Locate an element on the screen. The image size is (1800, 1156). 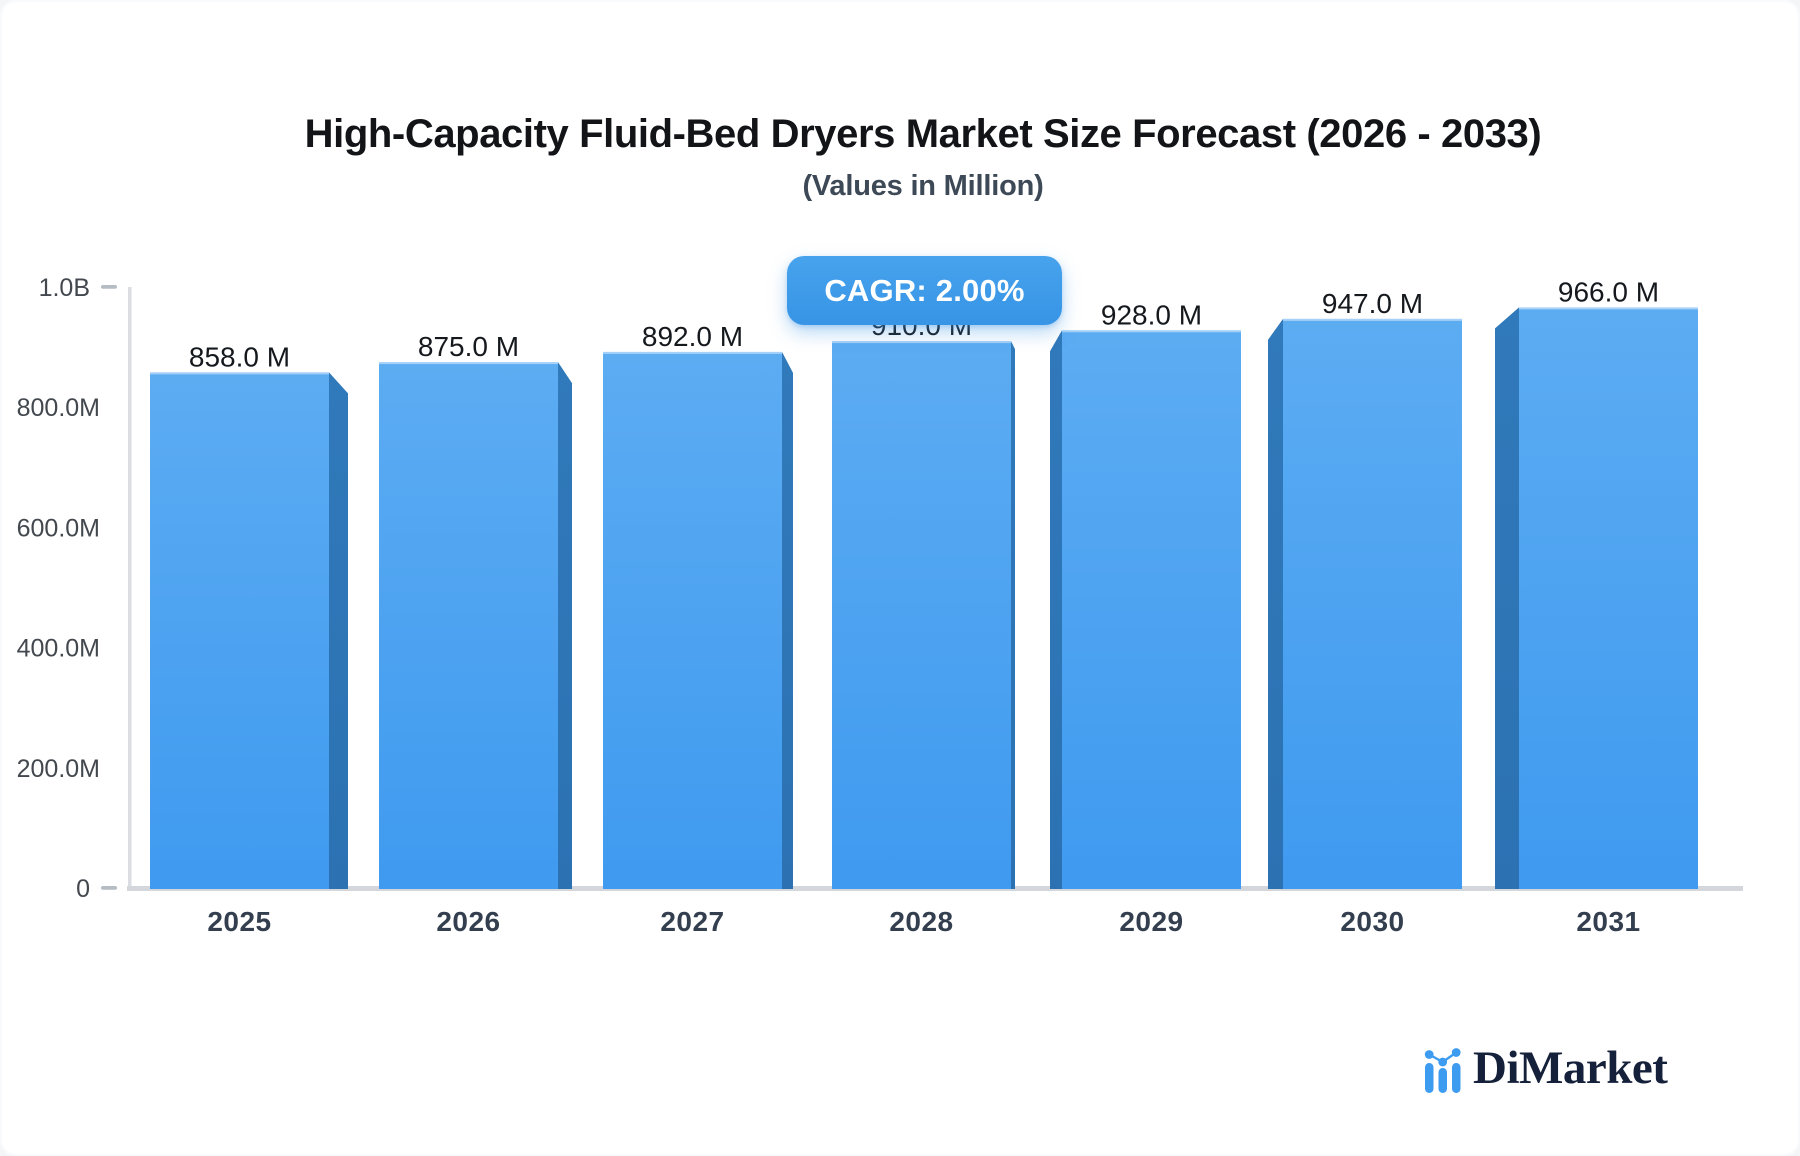
x-axis-category-label: 2031 is located at coordinates (1608, 921).